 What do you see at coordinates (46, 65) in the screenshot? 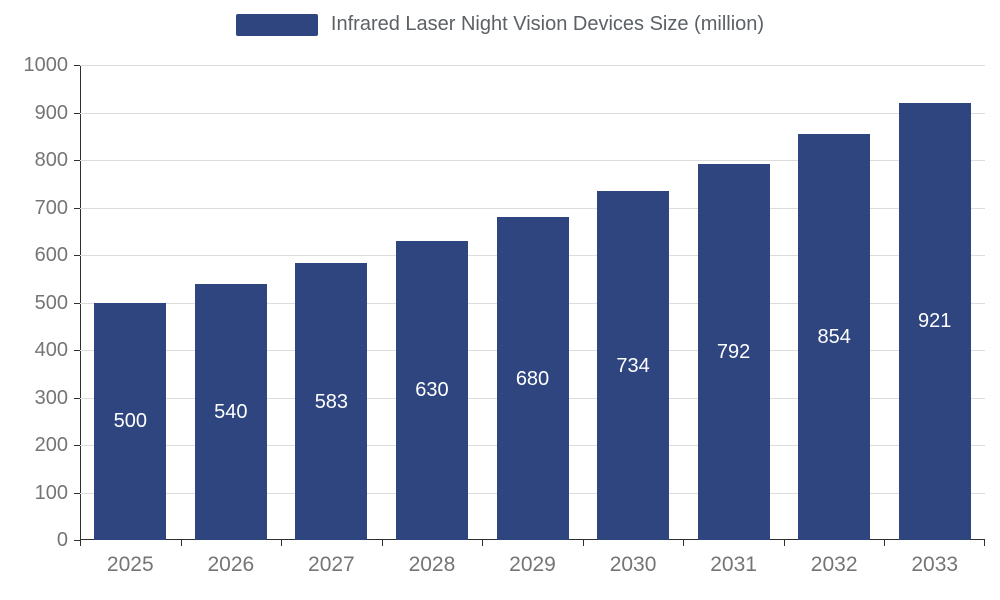
I see `y-axis-label: 1000` at bounding box center [46, 65].